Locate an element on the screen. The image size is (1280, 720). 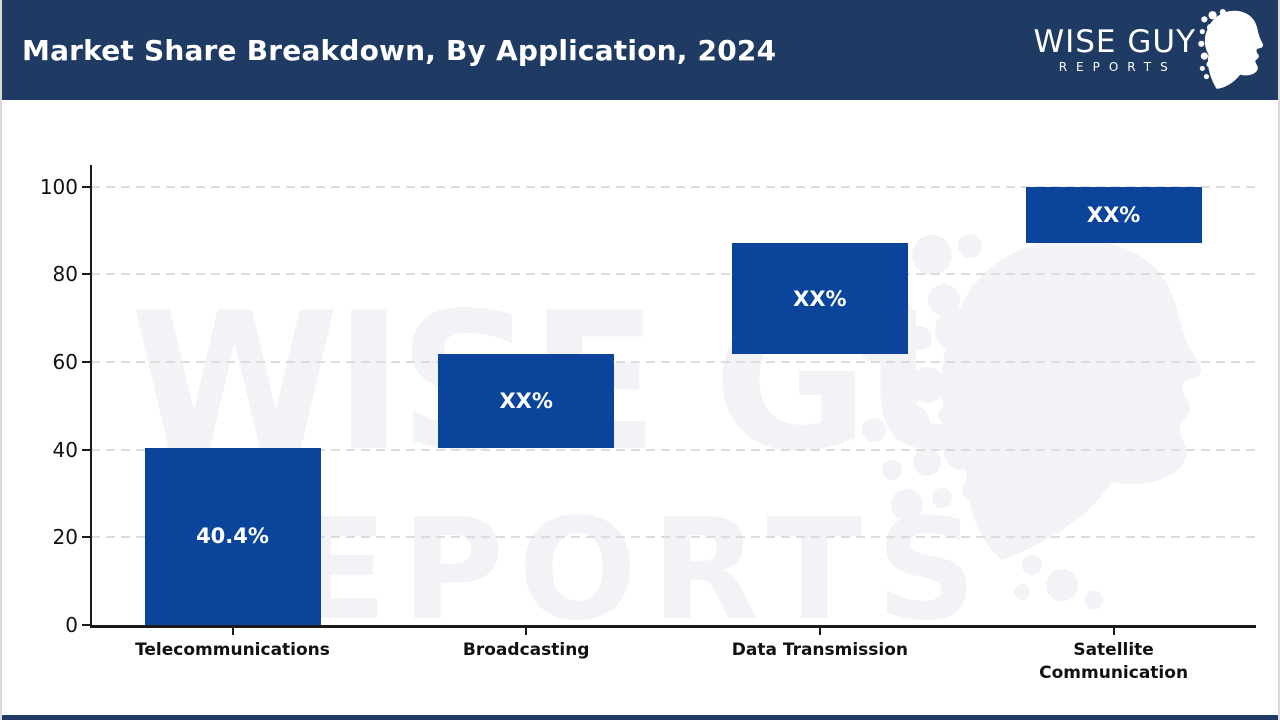
bar-value-label: 40.4% is located at coordinates (232, 536).